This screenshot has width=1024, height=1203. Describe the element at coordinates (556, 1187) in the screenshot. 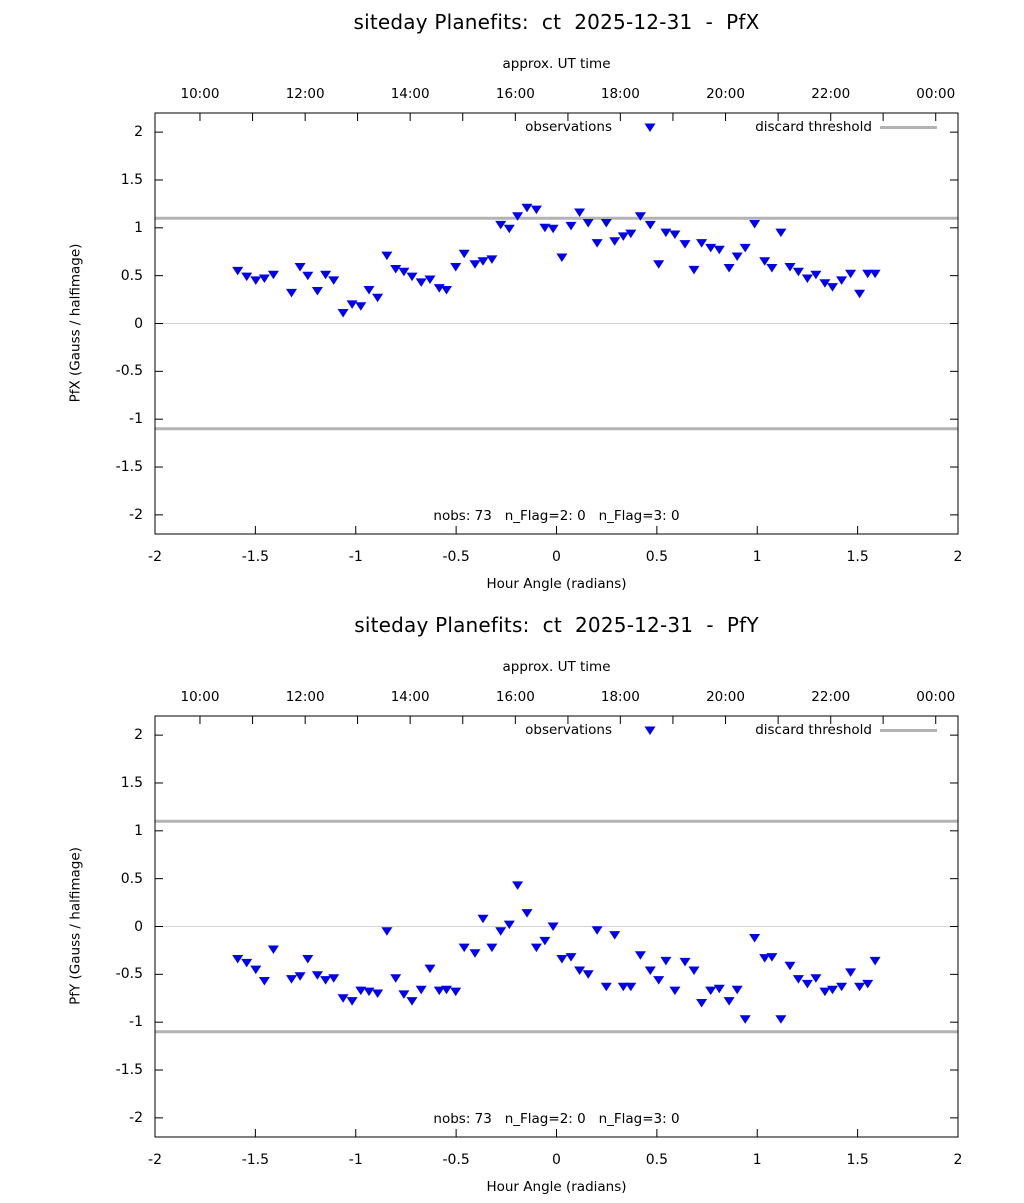

I see `pfy-x-axis-label: Hour Angle (radians)` at that location.